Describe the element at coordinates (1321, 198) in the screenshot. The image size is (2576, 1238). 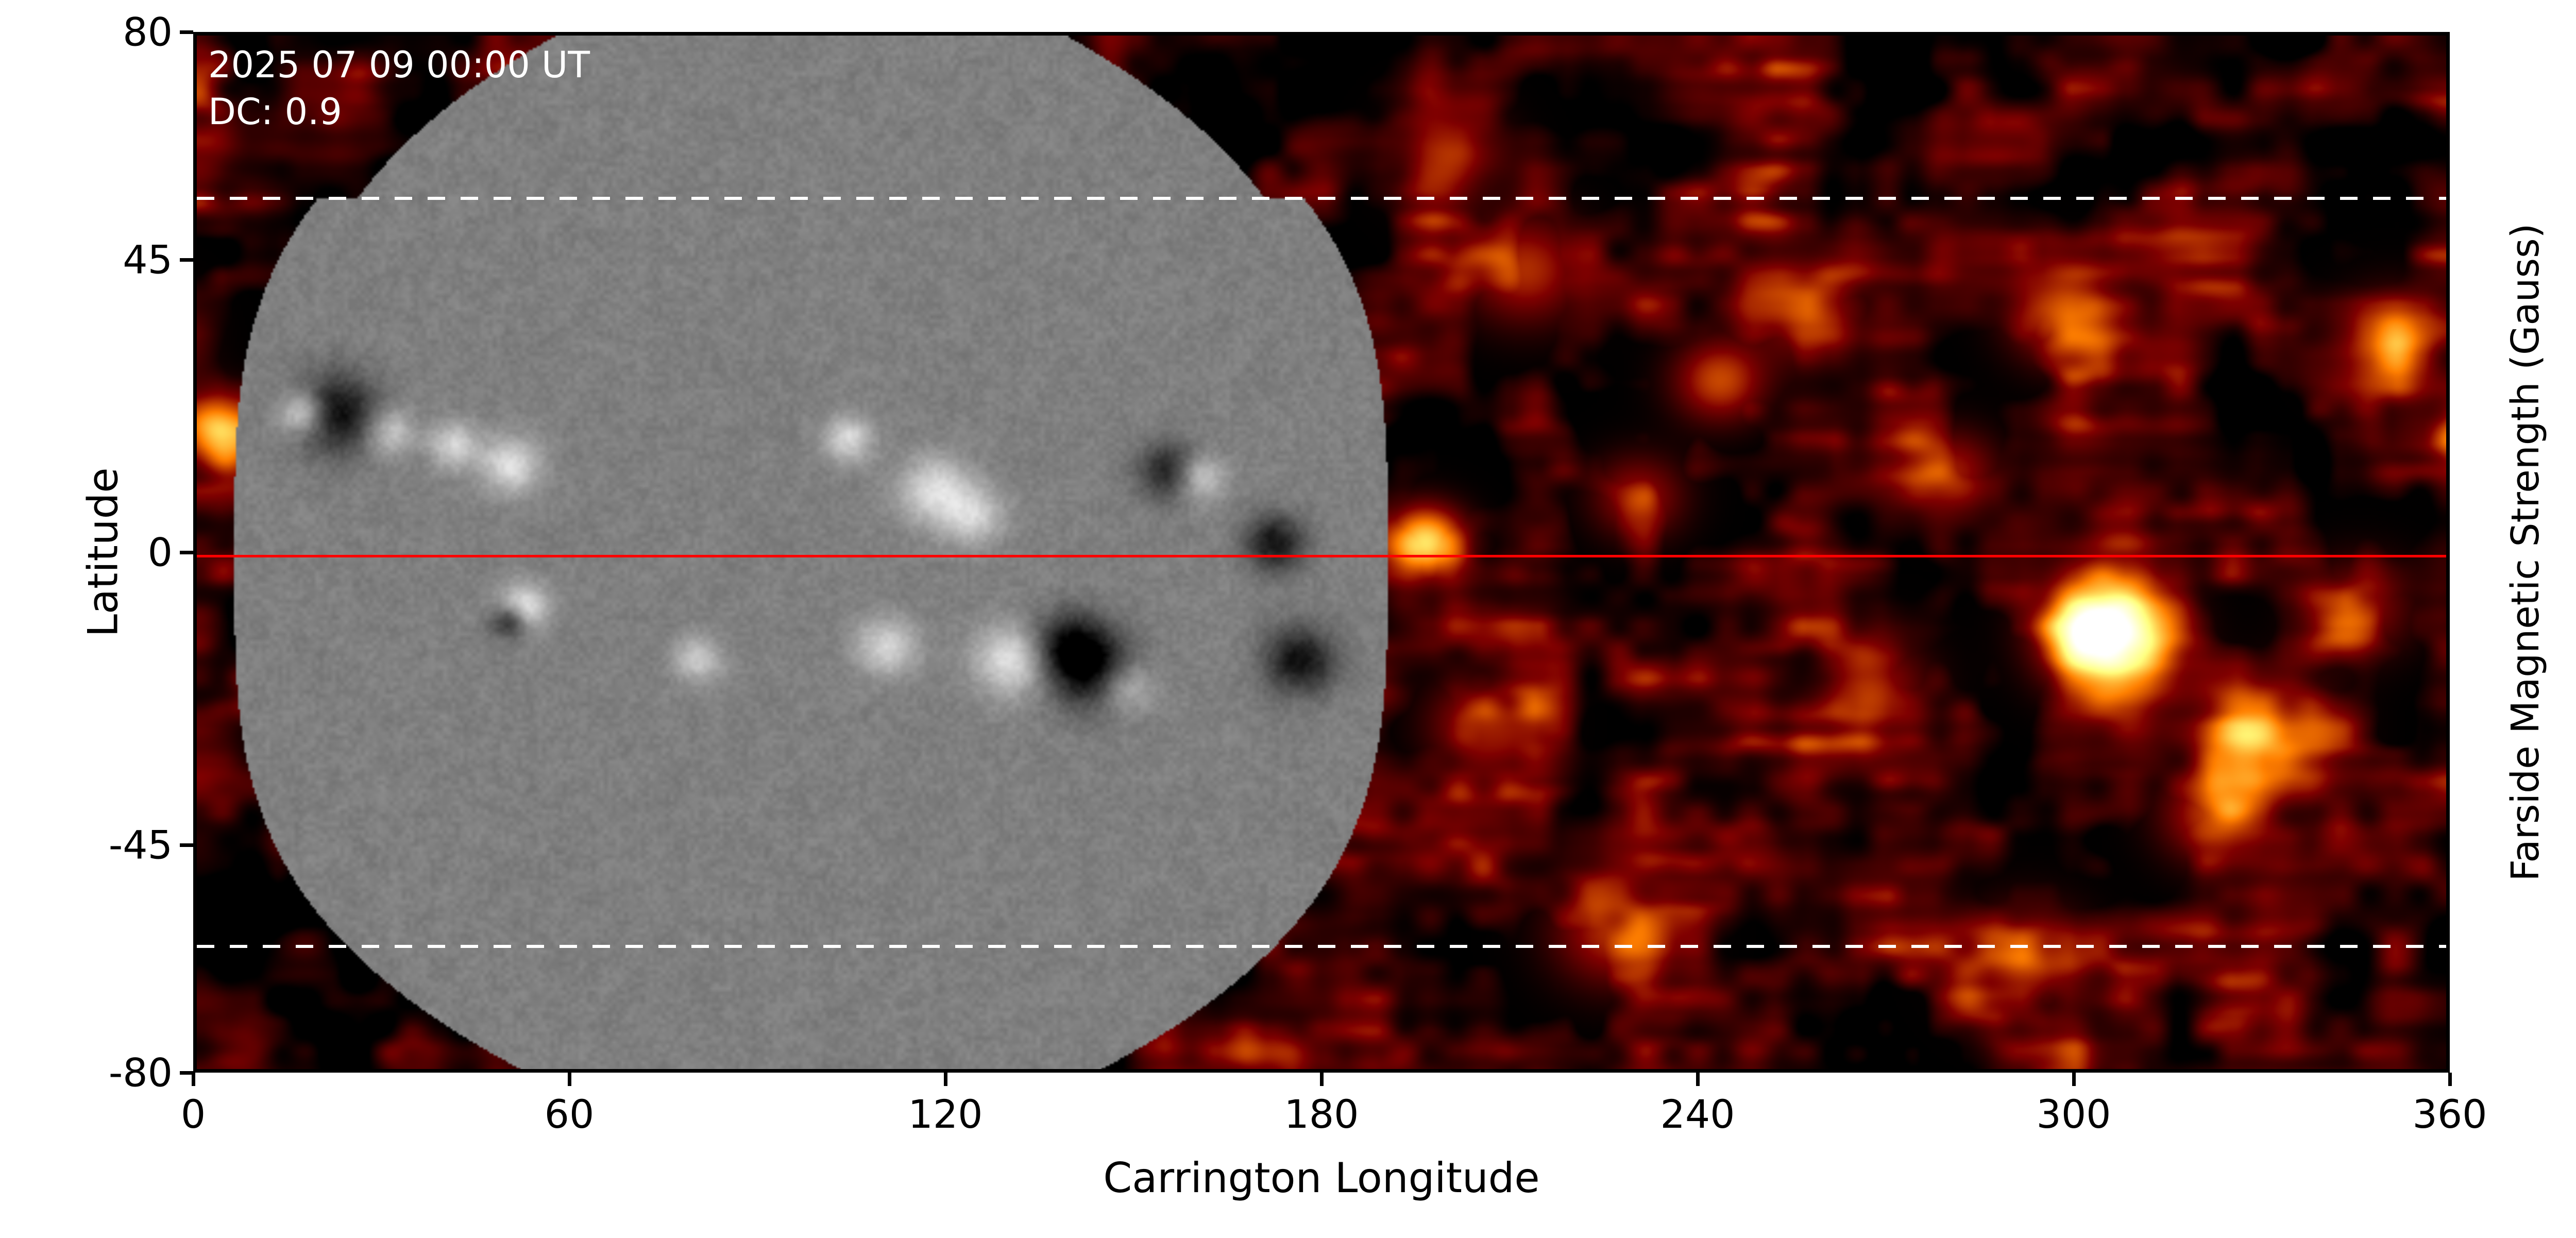
I see `north-polar-dashed-line` at that location.